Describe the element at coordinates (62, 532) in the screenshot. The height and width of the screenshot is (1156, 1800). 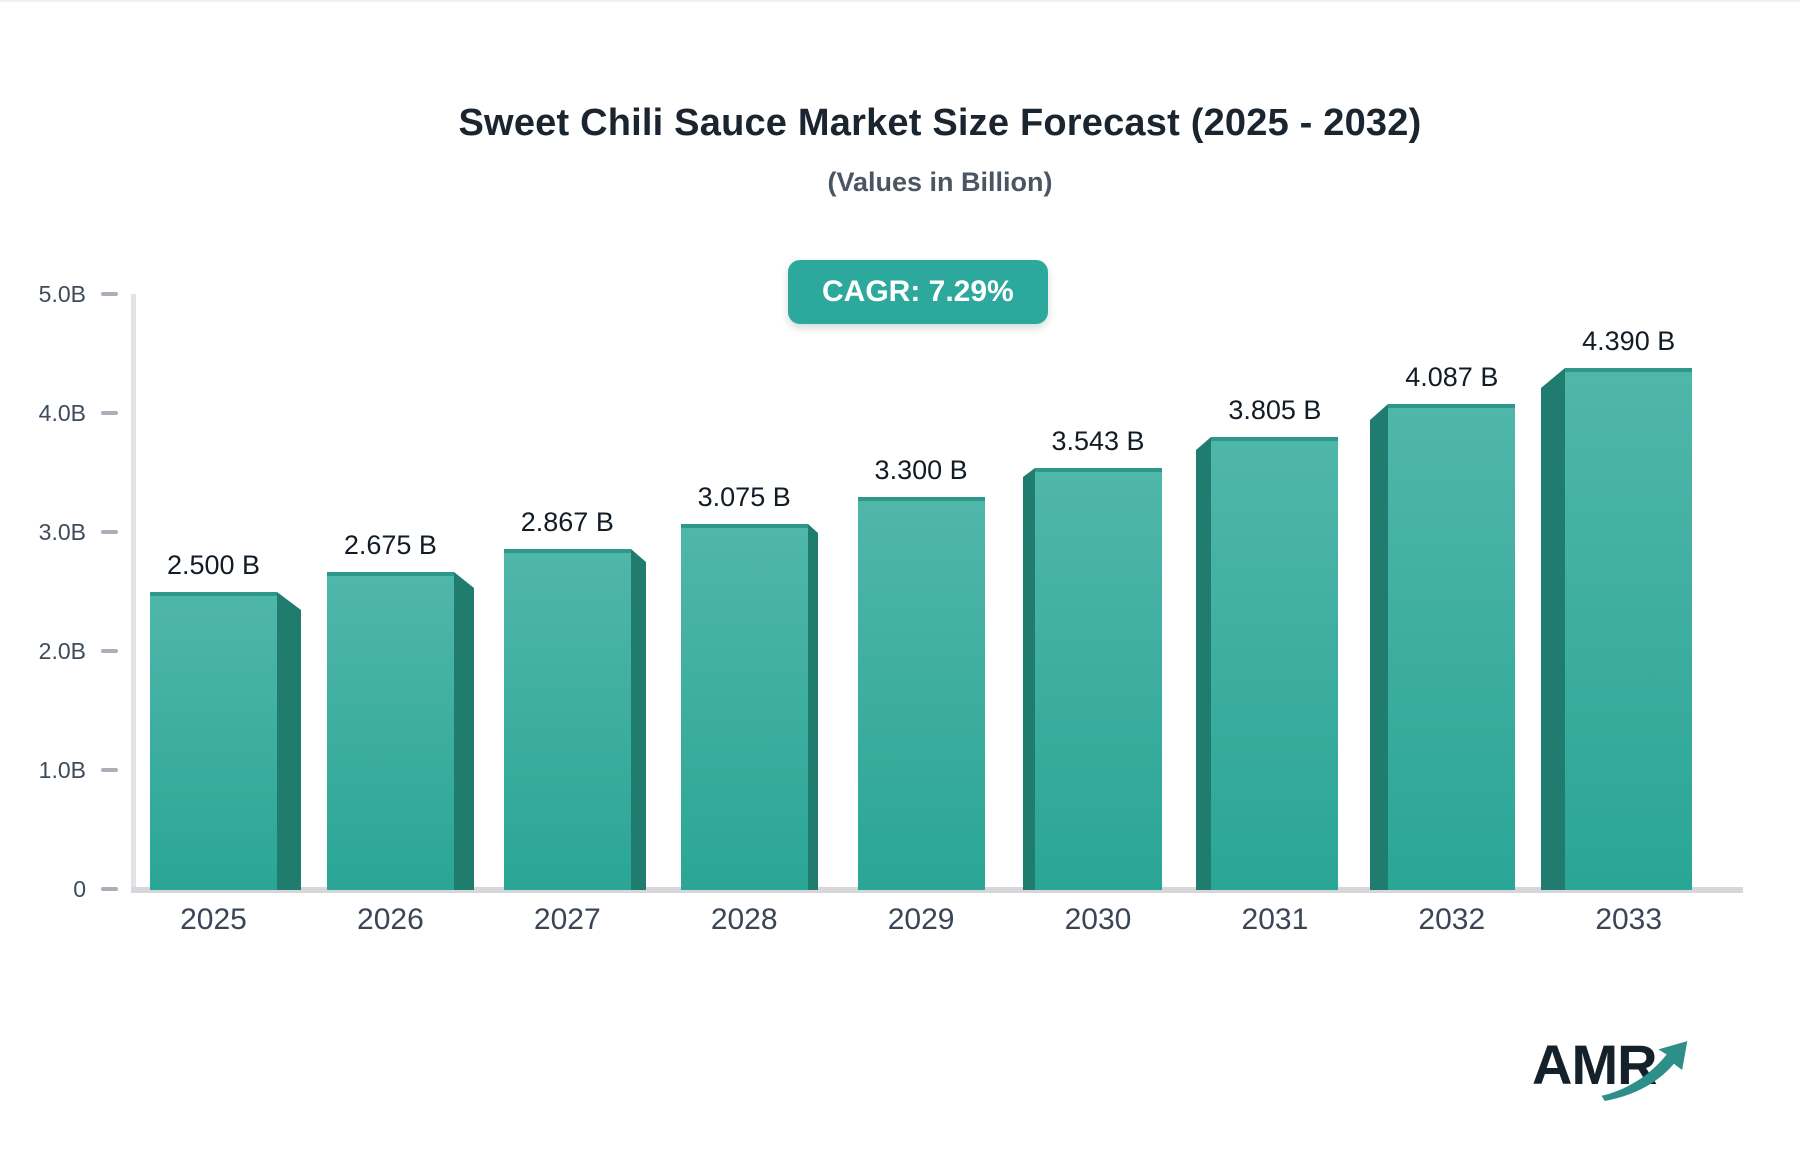
I see `y-axis-label: 3.0B` at that location.